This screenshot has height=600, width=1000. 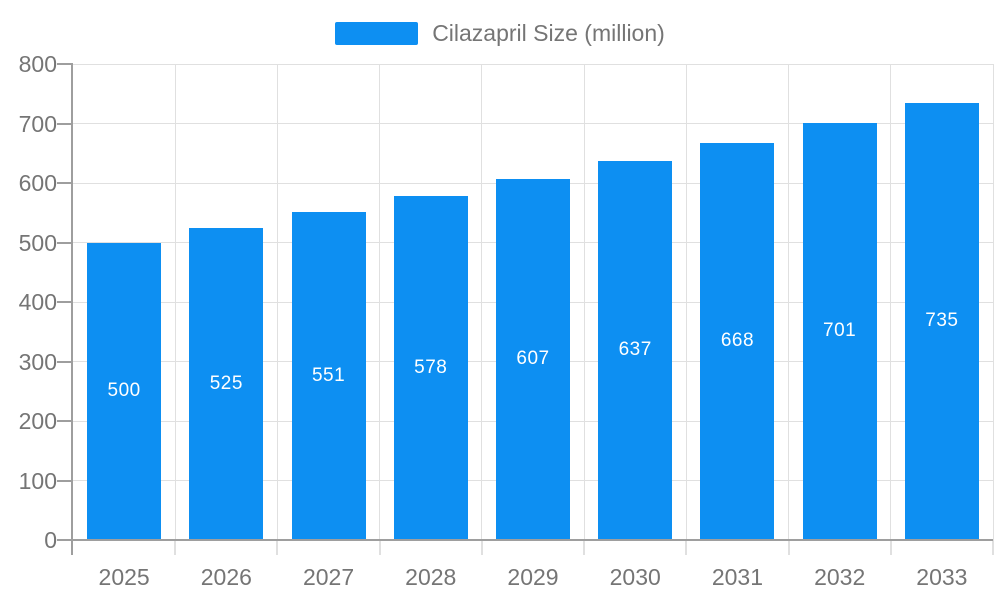 What do you see at coordinates (431, 577) in the screenshot?
I see `x-axis-label: 2028` at bounding box center [431, 577].